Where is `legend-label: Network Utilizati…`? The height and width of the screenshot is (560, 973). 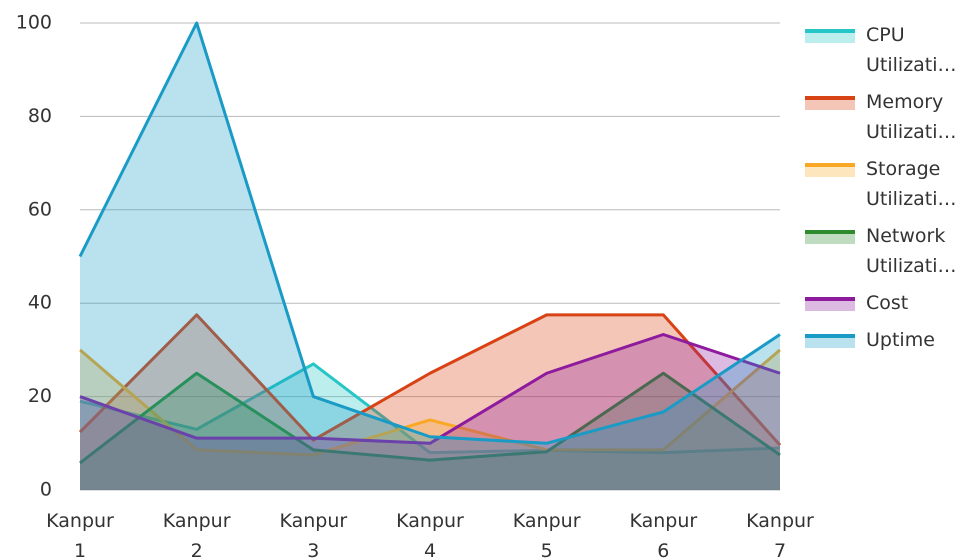
legend-label: Network Utilizati… is located at coordinates (911, 251).